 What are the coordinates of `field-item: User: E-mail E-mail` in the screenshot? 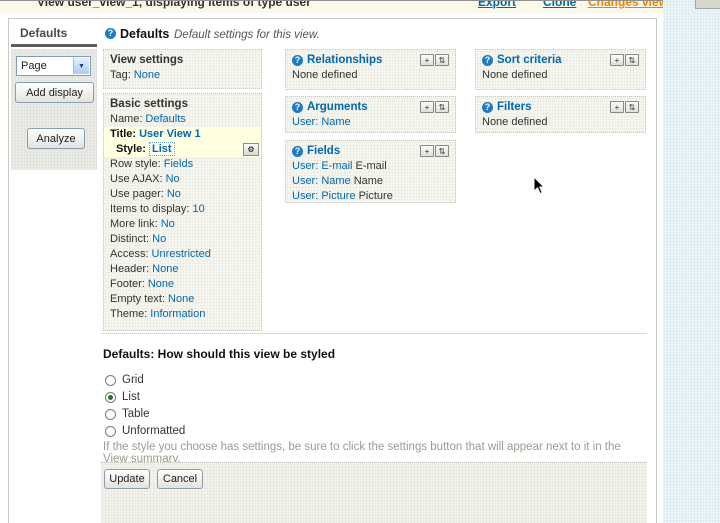 It's located at (370, 166).